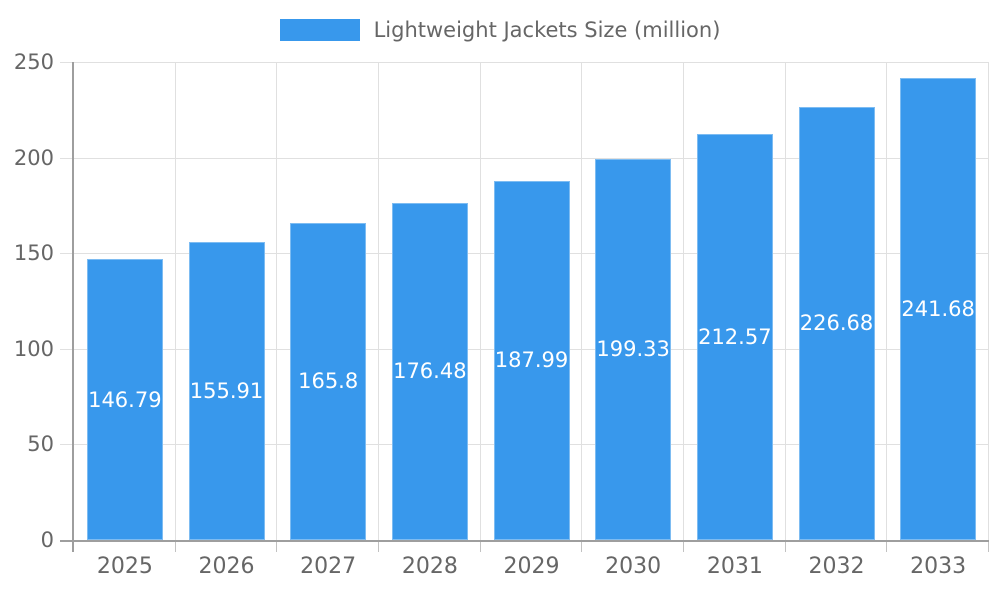 The image size is (1000, 600). I want to click on bar-value-label: 212.57, so click(735, 336).